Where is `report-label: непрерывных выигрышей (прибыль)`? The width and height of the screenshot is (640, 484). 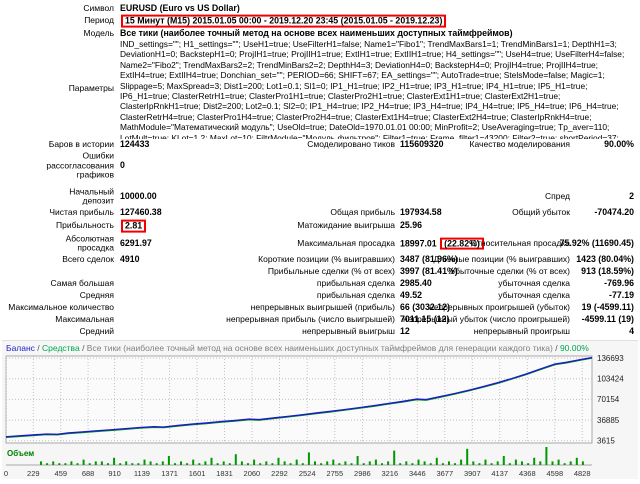 report-label: непрерывных выигрышей (прибыль) is located at coordinates (322, 307).